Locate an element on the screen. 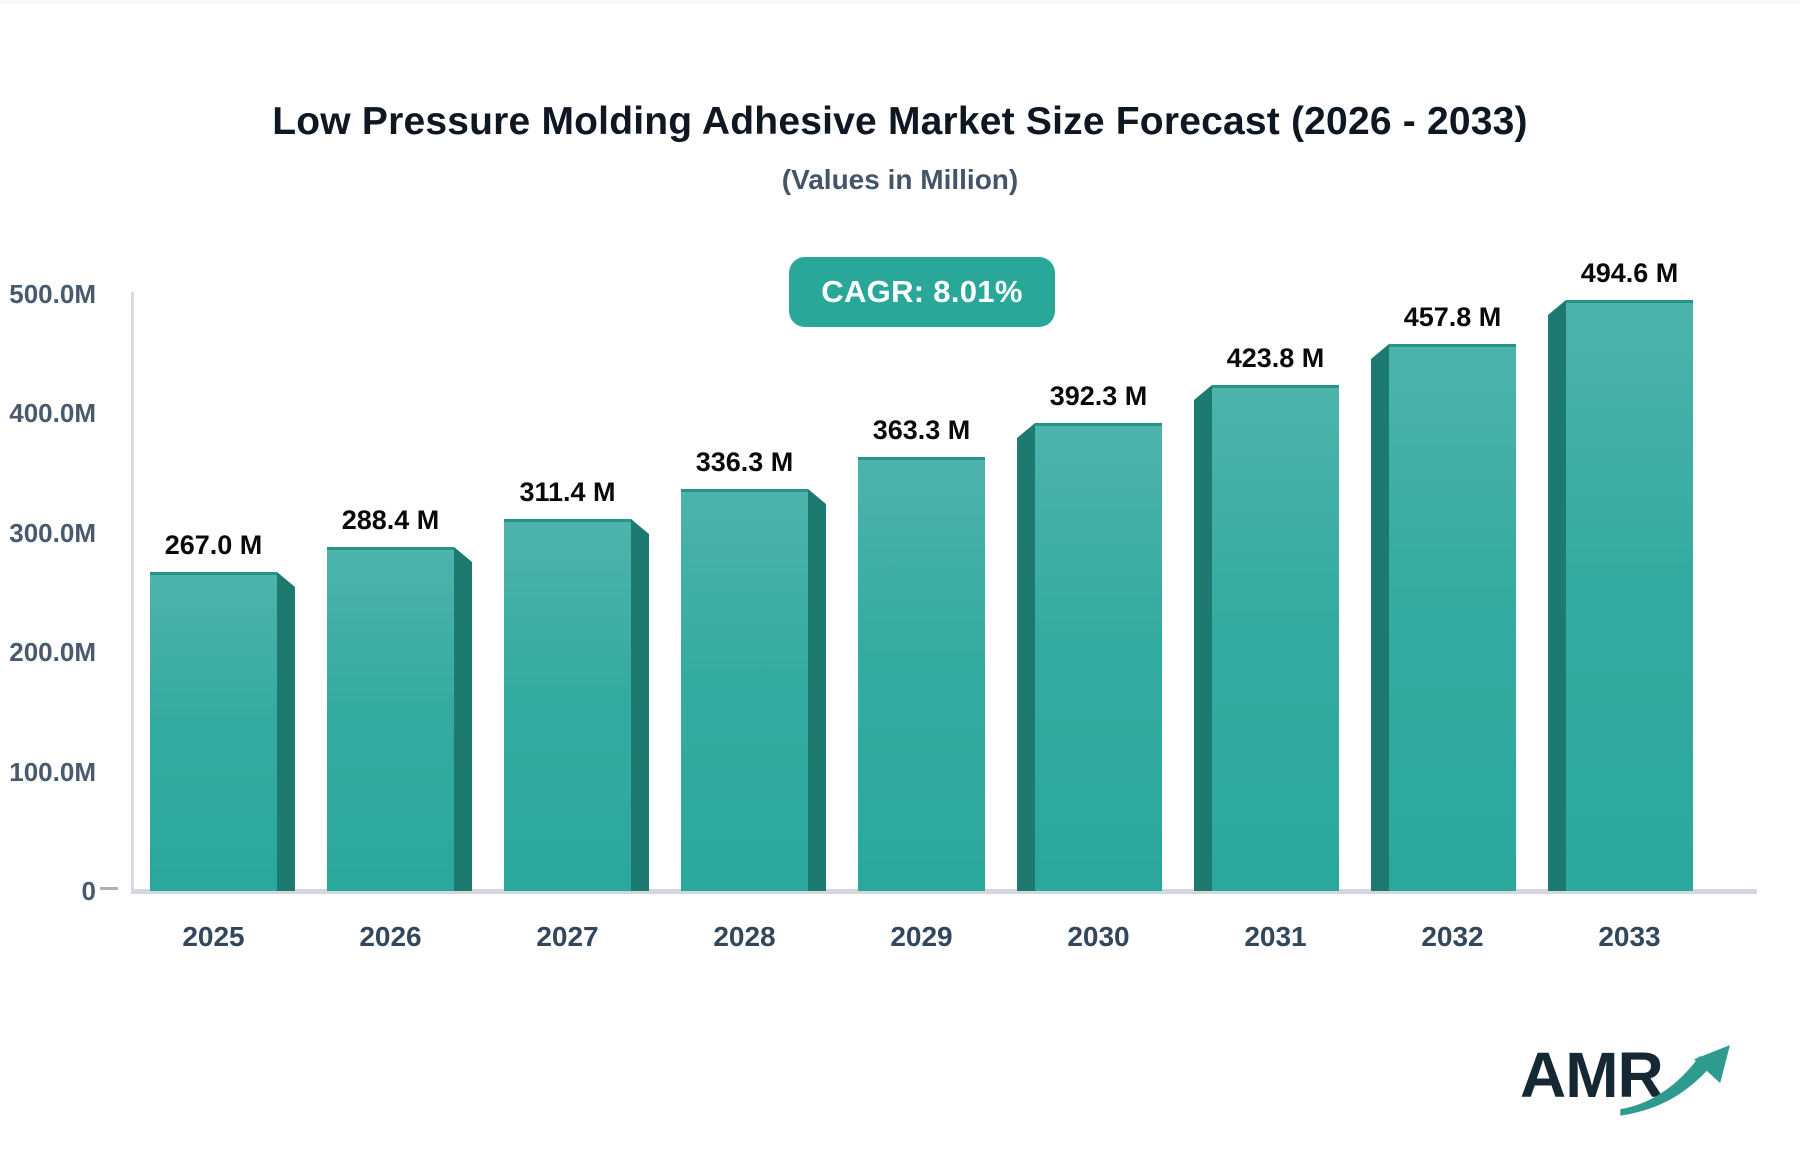  x-axis-category-label: 2032 is located at coordinates (1452, 936).